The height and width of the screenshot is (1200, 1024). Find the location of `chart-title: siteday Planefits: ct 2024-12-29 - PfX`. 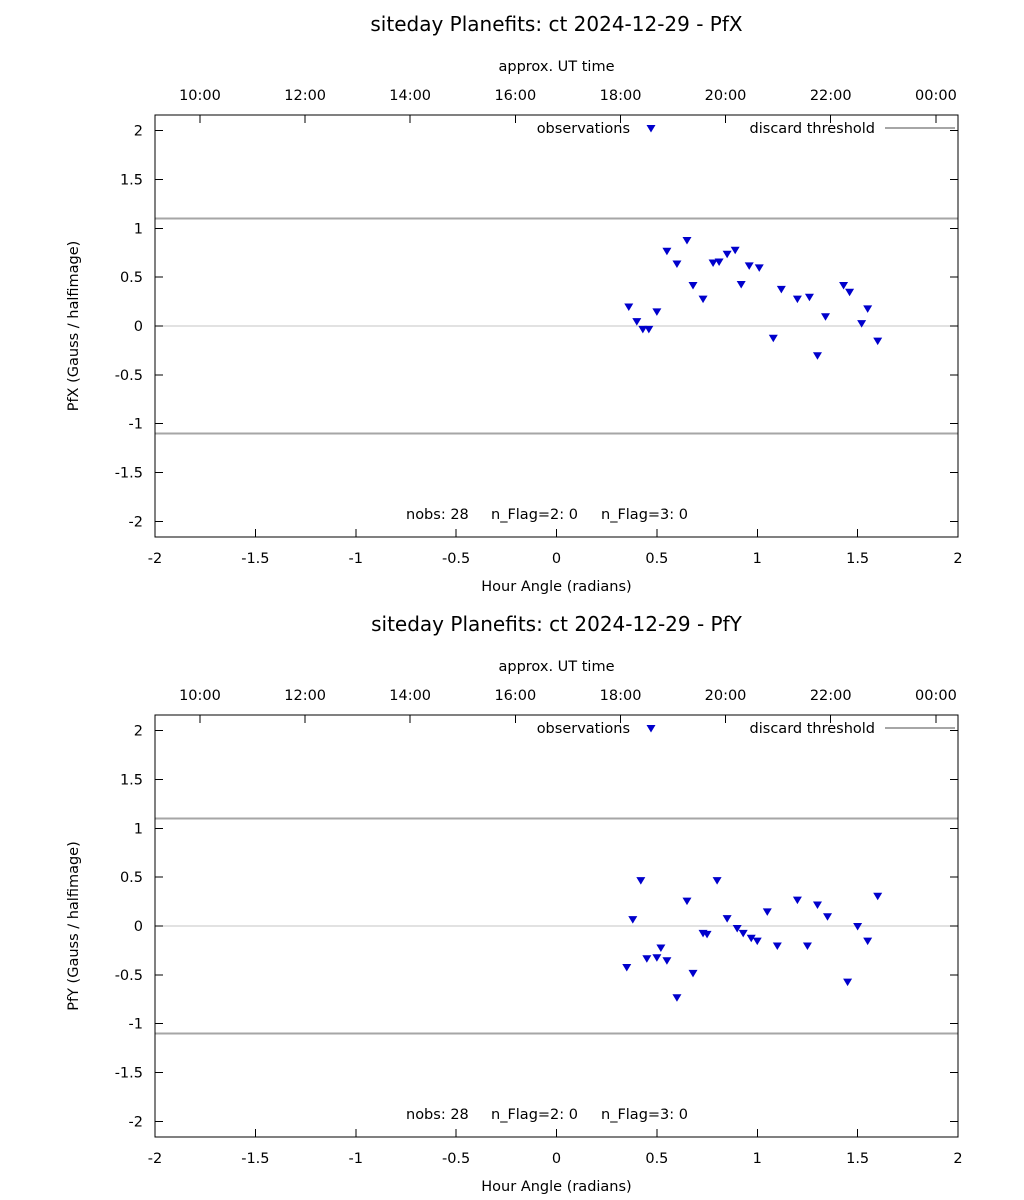

chart-title: siteday Planefits: ct 2024-12-29 - PfX is located at coordinates (556, 24).